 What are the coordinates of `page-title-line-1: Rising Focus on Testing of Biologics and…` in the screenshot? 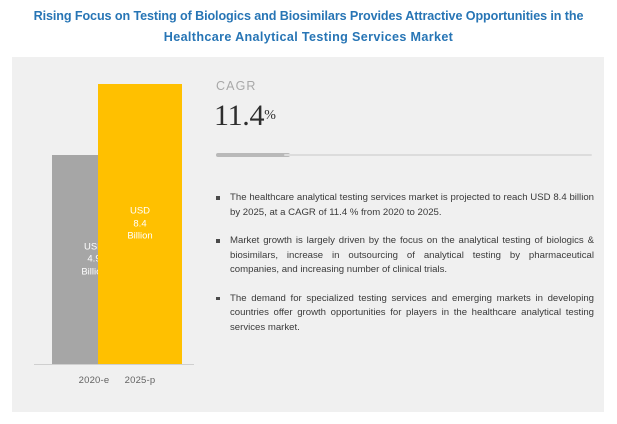 It's located at (308, 16).